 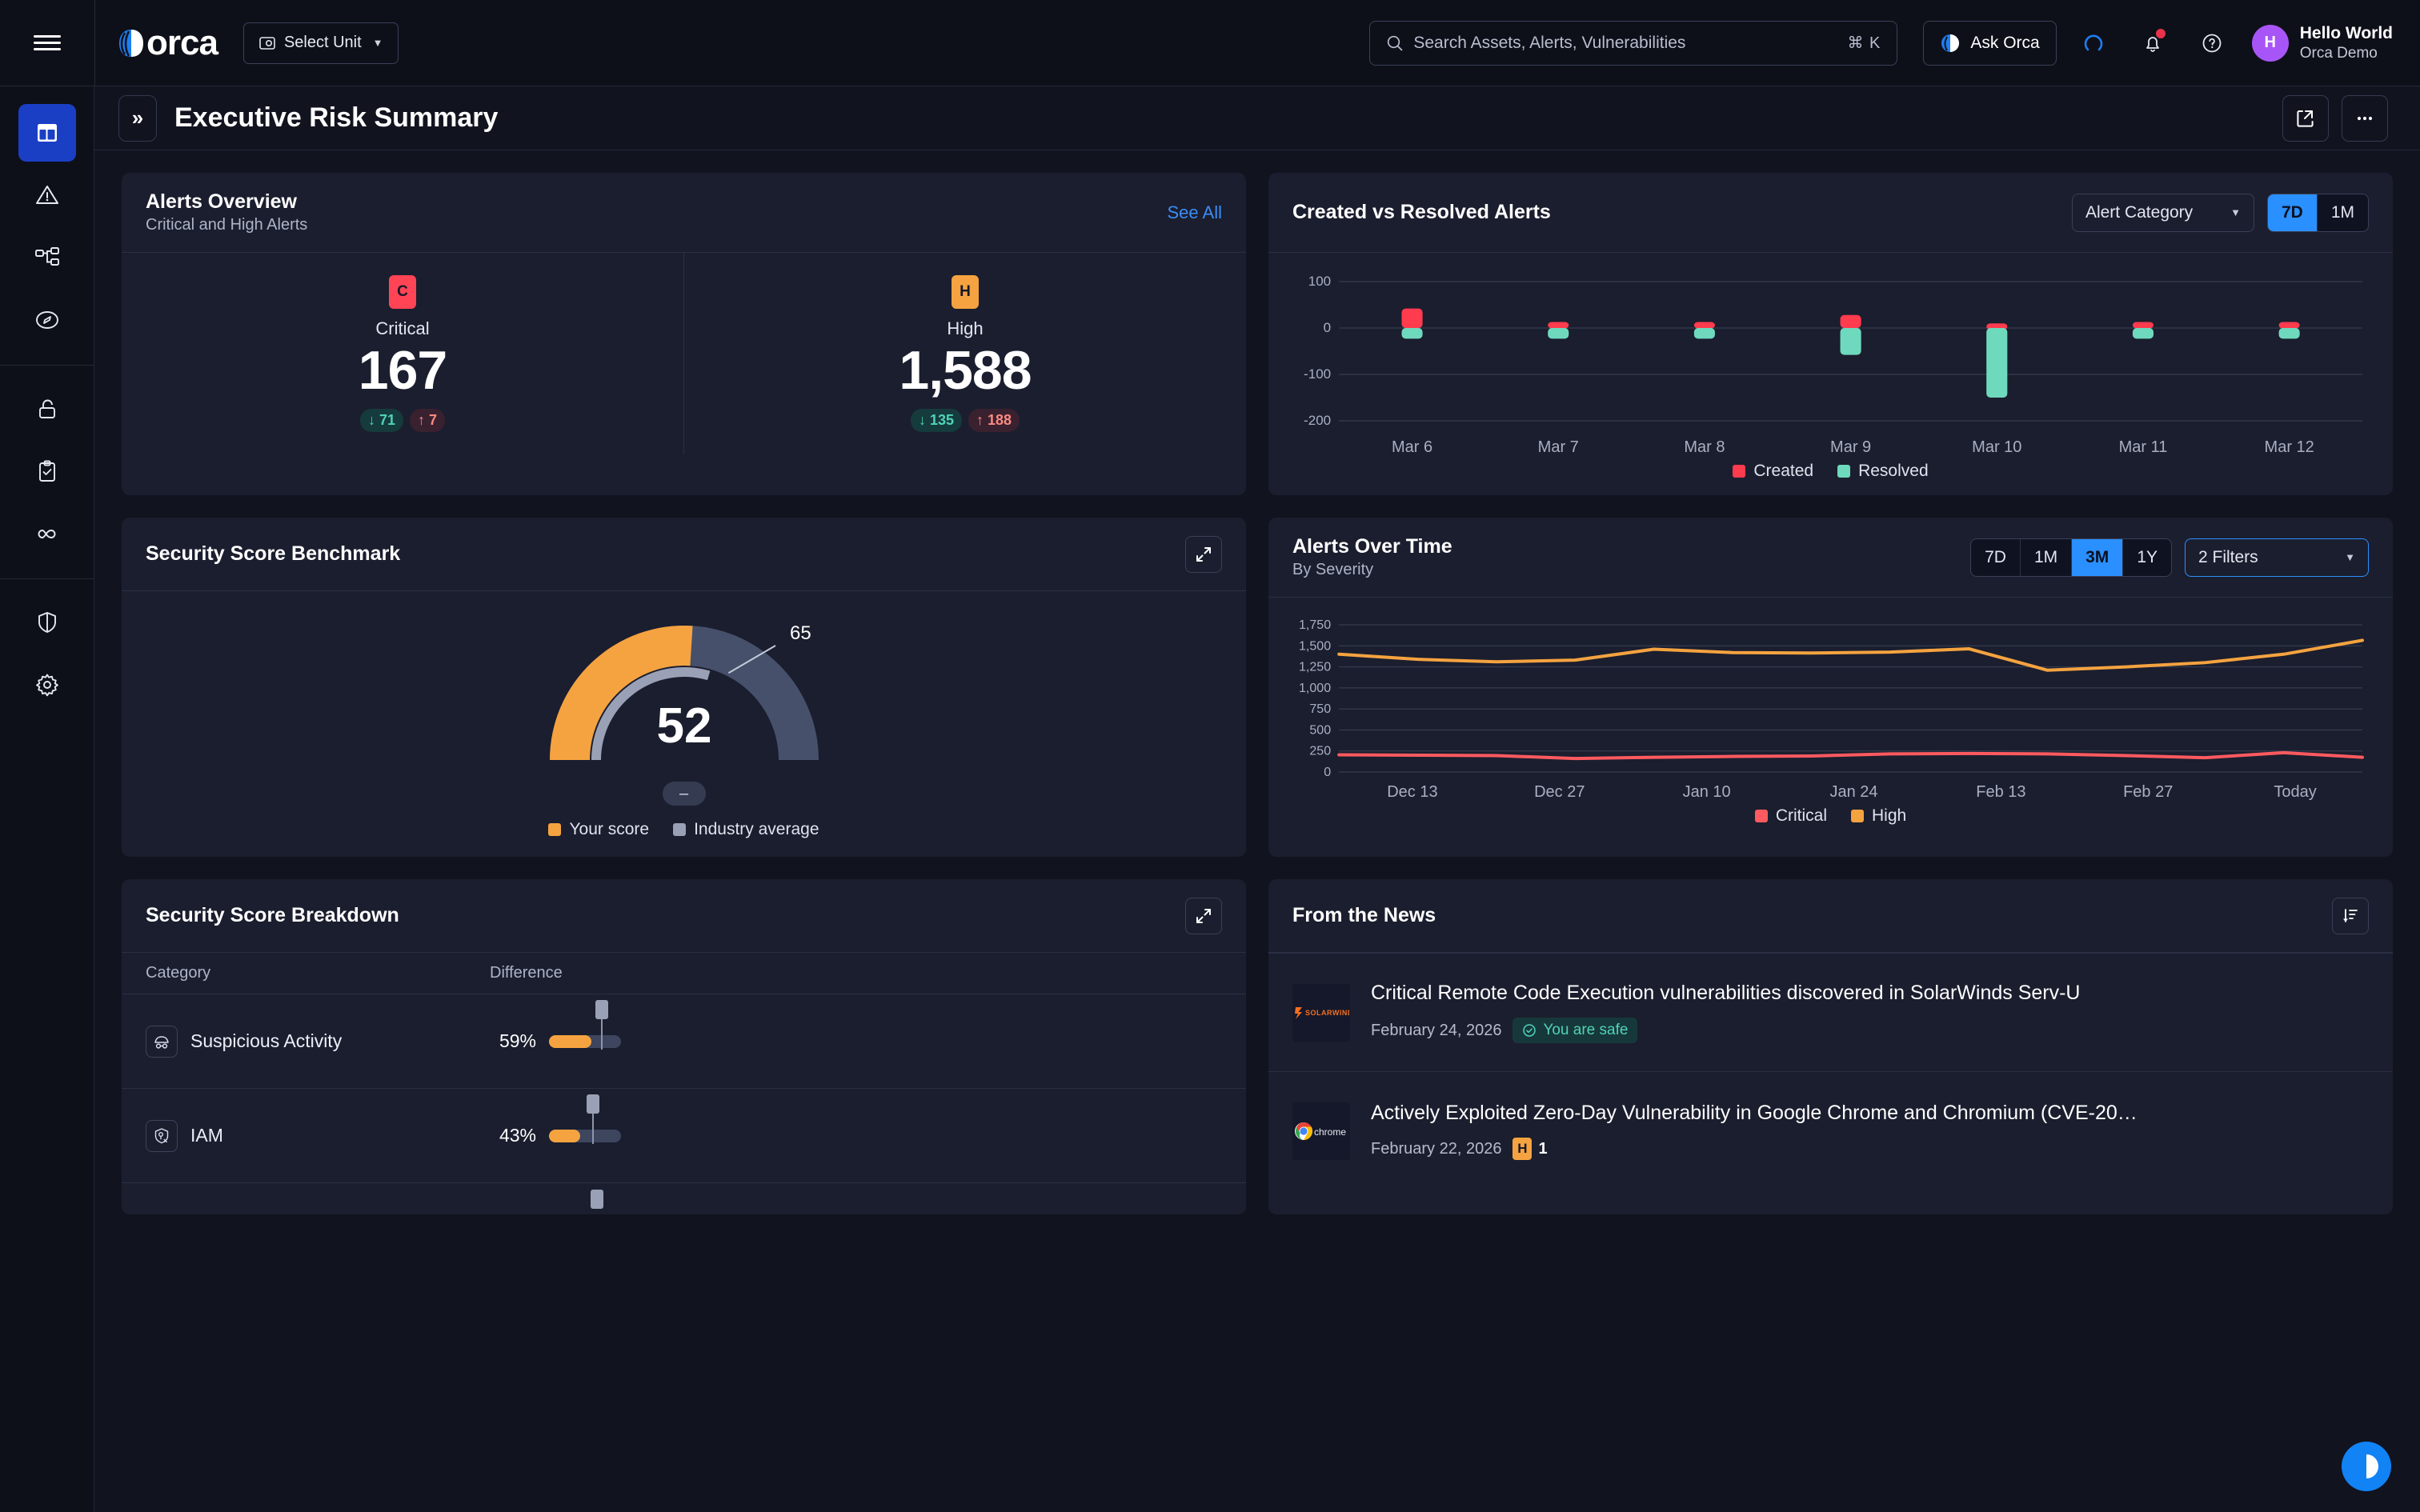 I want to click on share-button, so click(x=2305, y=118).